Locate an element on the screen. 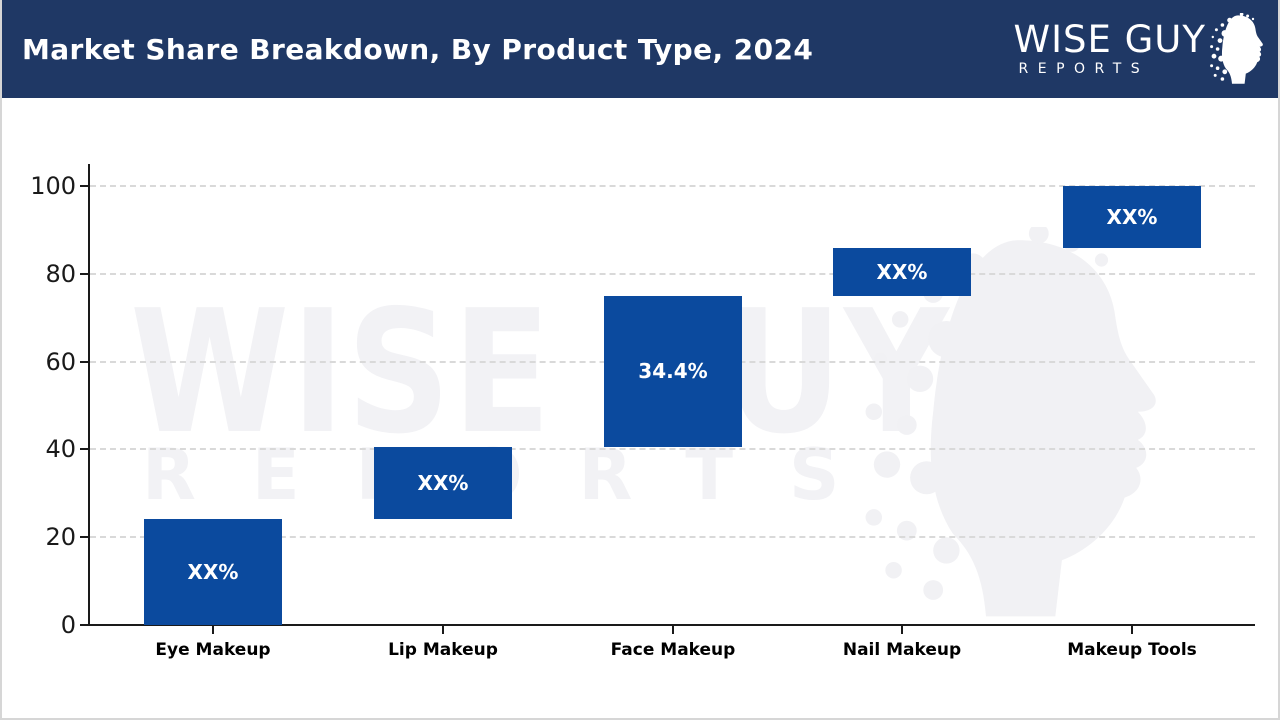 The width and height of the screenshot is (1280, 720). x-axis-tick-makeup-tools is located at coordinates (1132, 630).